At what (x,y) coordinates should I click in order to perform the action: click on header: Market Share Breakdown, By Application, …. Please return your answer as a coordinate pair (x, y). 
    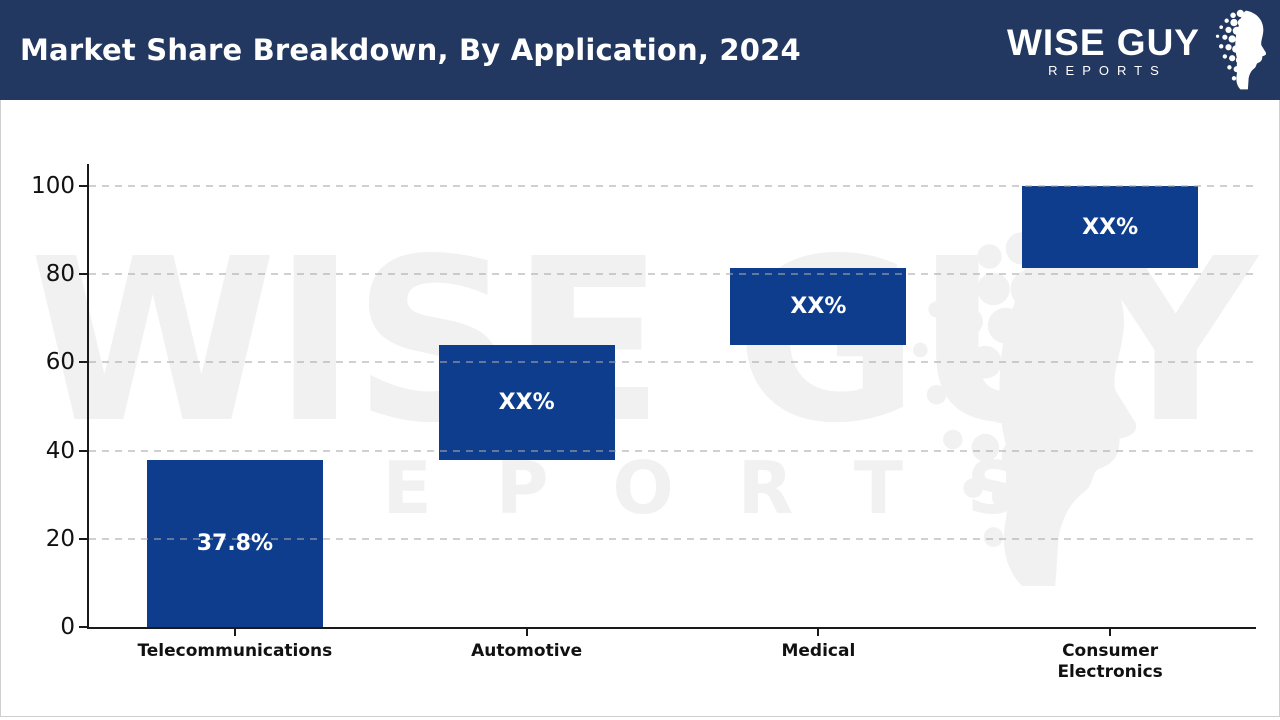
    Looking at the image, I should click on (640, 50).